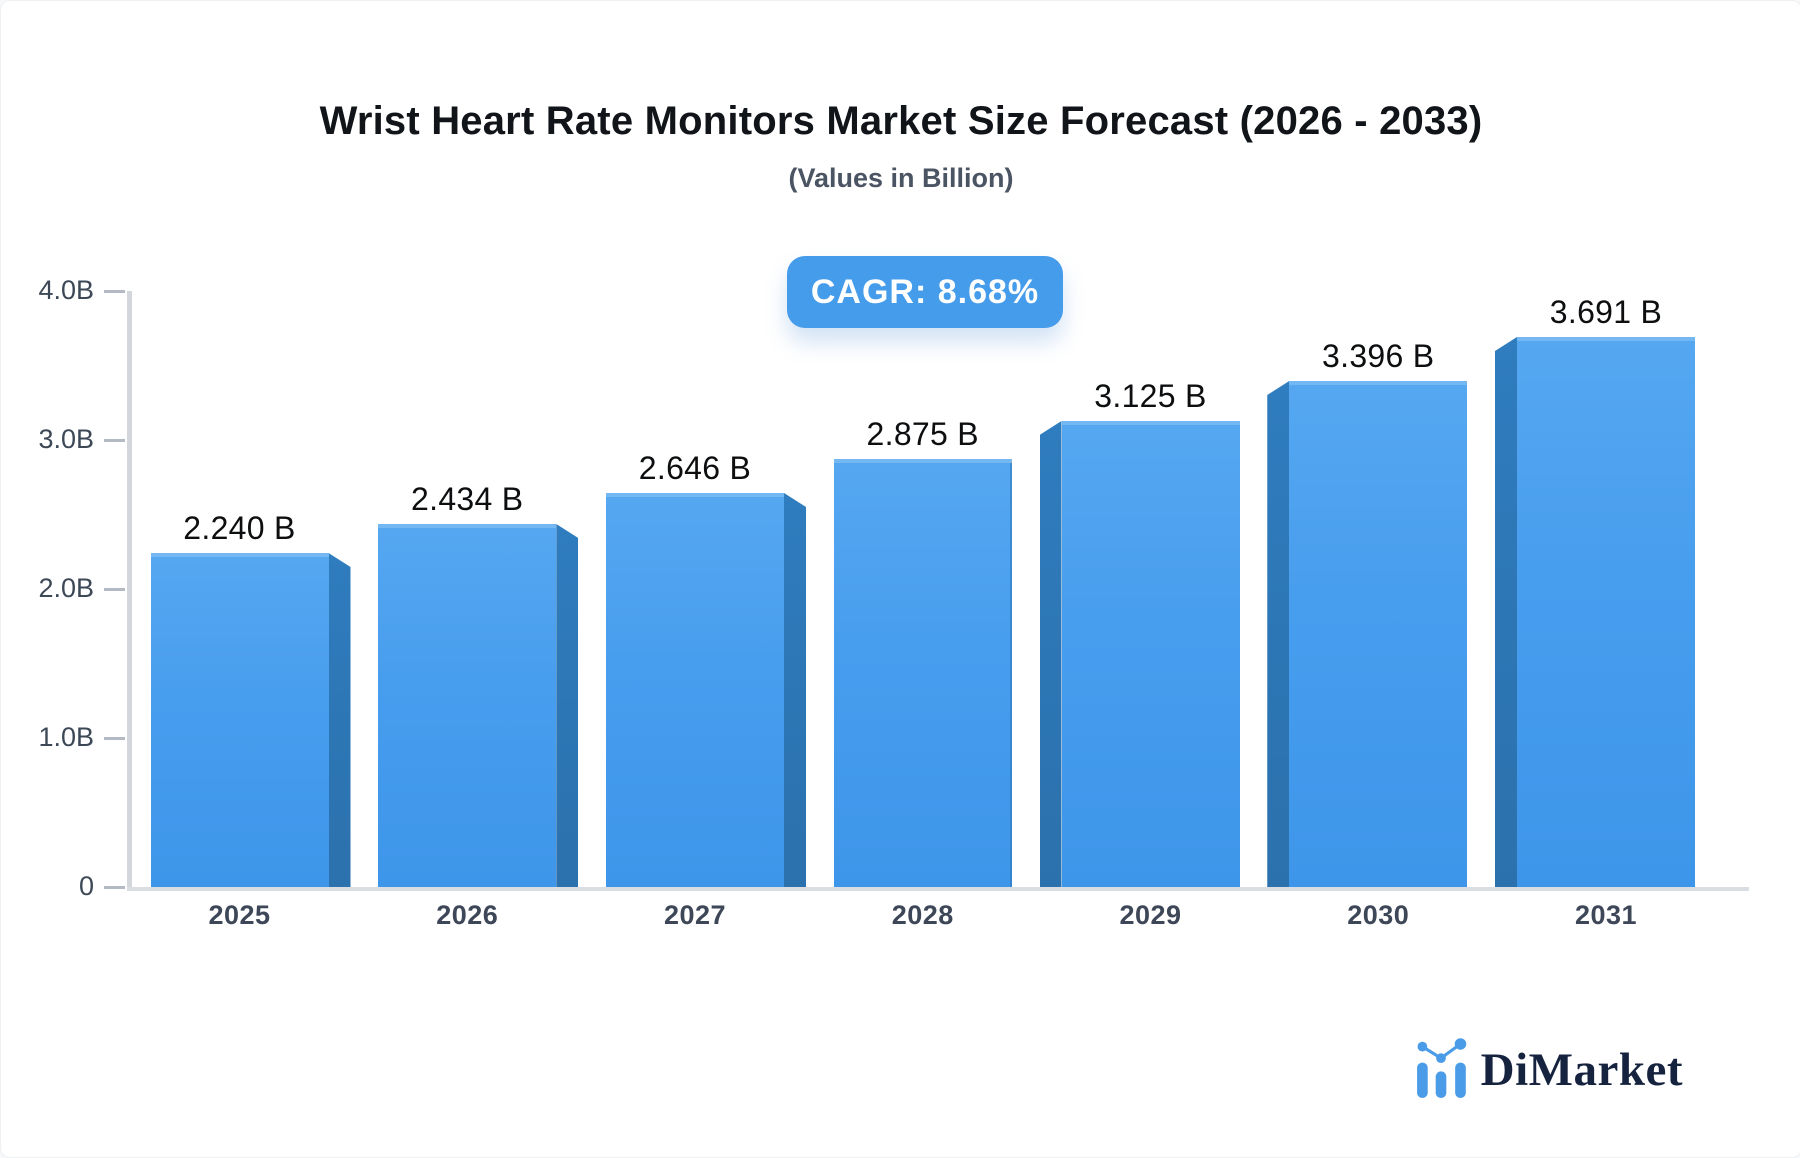 The width and height of the screenshot is (1800, 1158). What do you see at coordinates (901, 178) in the screenshot?
I see `chart-subtitle: (Values in Billion)` at bounding box center [901, 178].